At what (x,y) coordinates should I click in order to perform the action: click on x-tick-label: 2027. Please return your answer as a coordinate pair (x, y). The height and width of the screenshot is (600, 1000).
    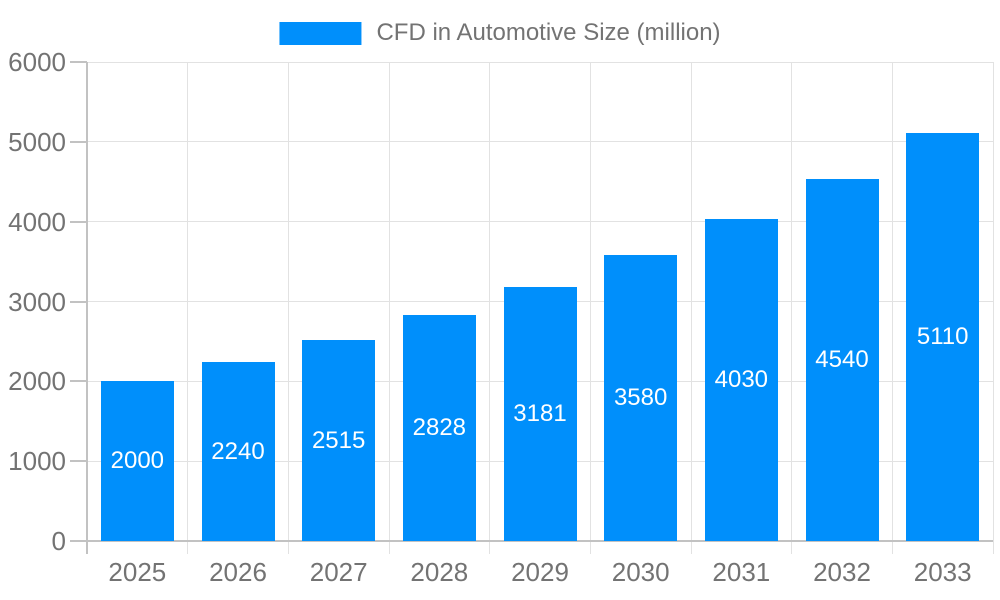
    Looking at the image, I should click on (338, 572).